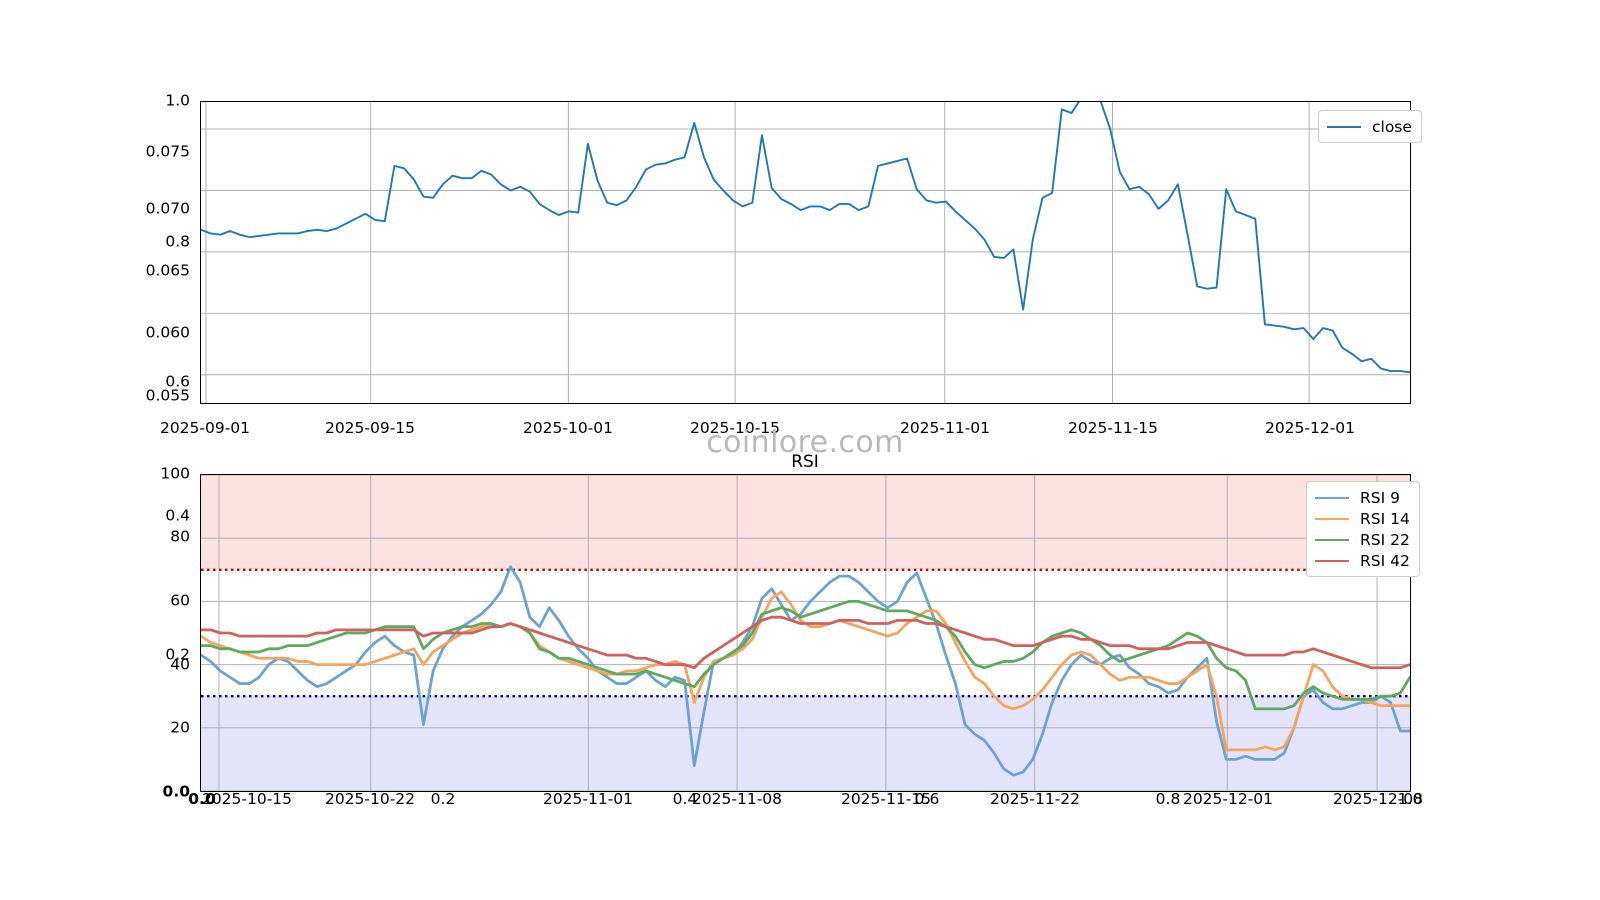 The image size is (1600, 900). I want to click on rsi-xtick-date-4: 2025-11-15, so click(886, 799).